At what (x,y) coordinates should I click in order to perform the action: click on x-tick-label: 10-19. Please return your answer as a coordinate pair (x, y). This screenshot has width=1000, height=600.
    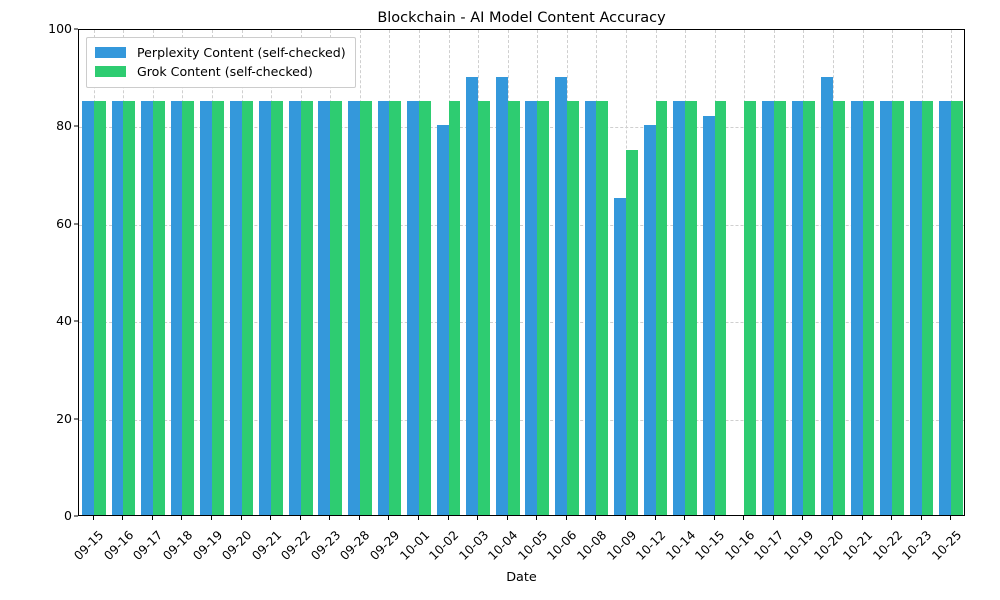
    Looking at the image, I should click on (799, 545).